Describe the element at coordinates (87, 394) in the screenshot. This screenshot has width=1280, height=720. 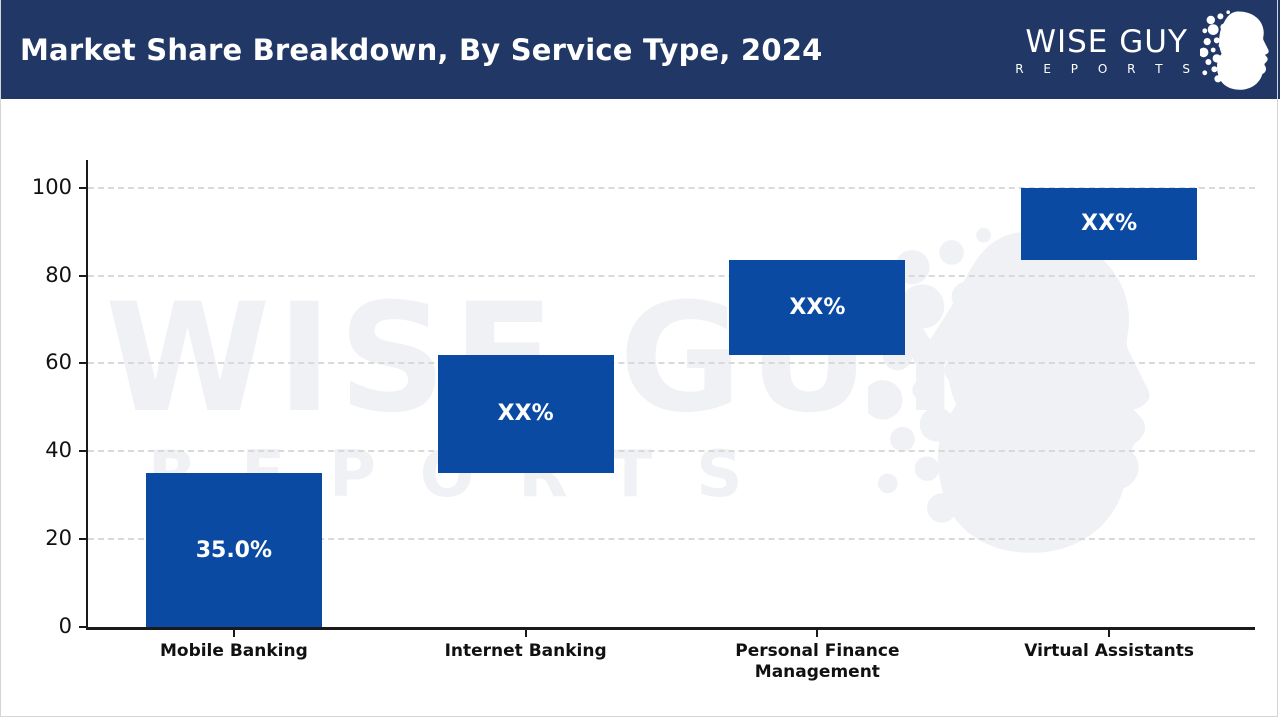
I see `y-axis-line` at that location.